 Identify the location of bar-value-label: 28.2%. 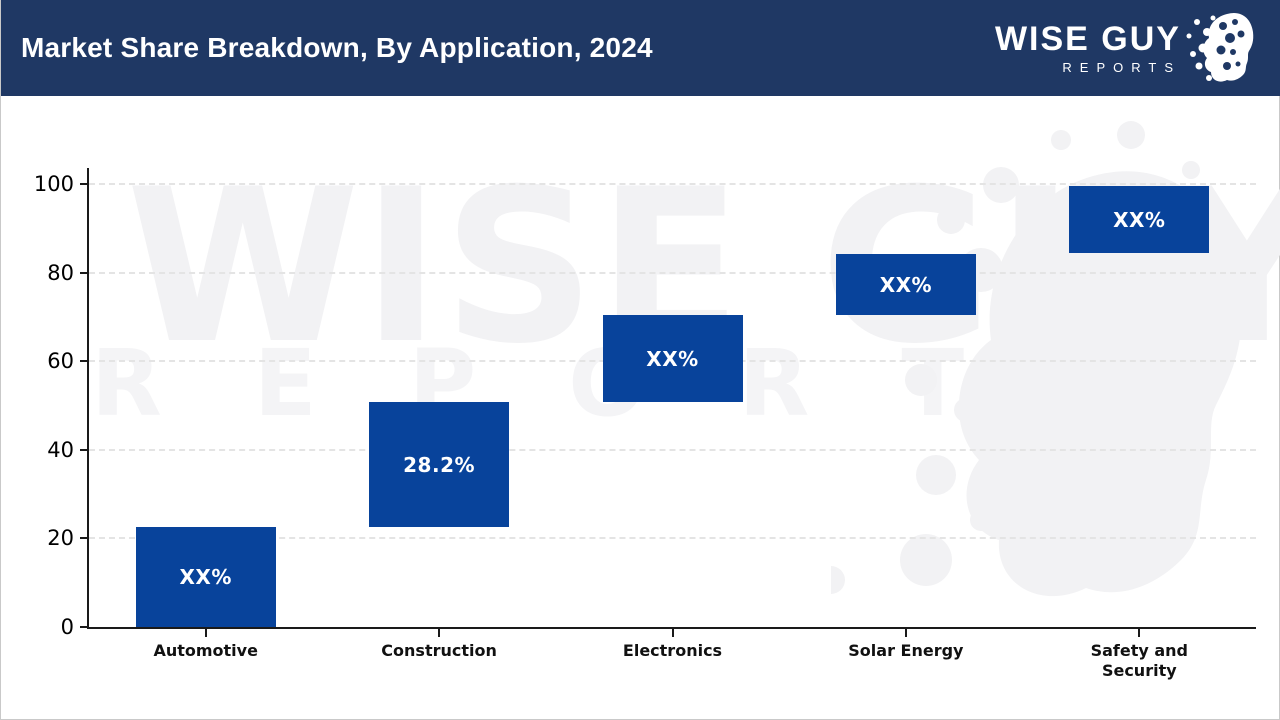
(439, 464).